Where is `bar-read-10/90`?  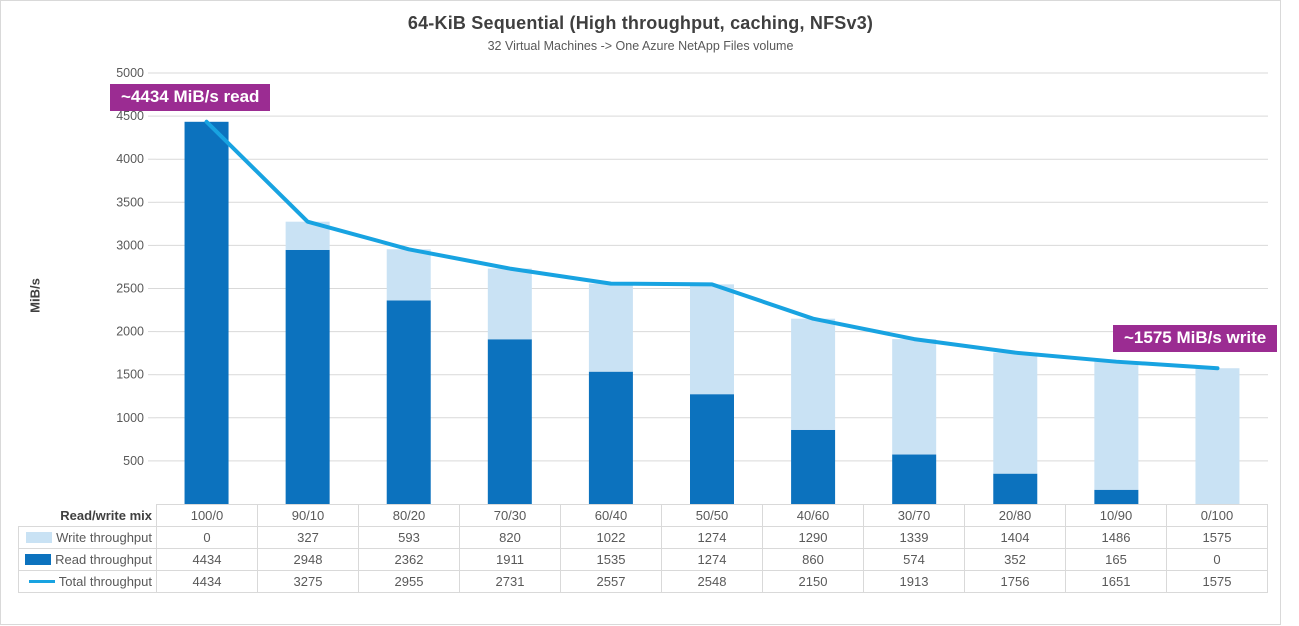 bar-read-10/90 is located at coordinates (1116, 496).